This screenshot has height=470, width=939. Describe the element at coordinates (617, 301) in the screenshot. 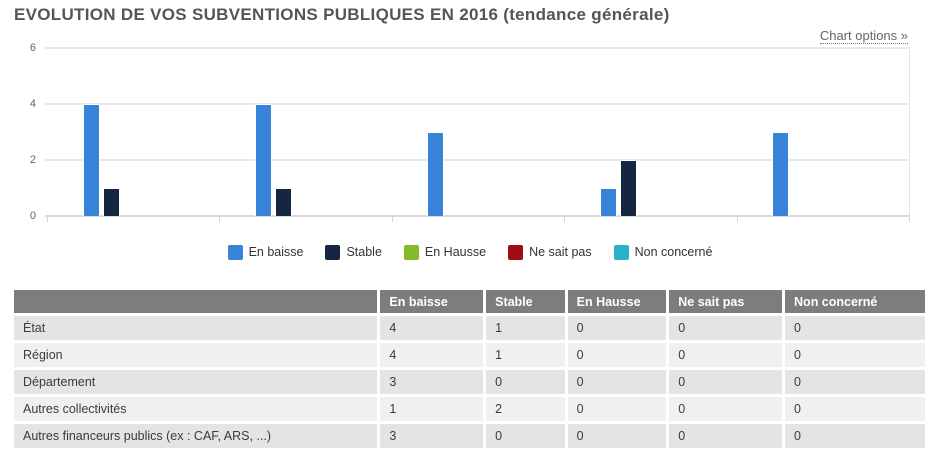

I see `table-header-en-hausse: En Hausse` at that location.